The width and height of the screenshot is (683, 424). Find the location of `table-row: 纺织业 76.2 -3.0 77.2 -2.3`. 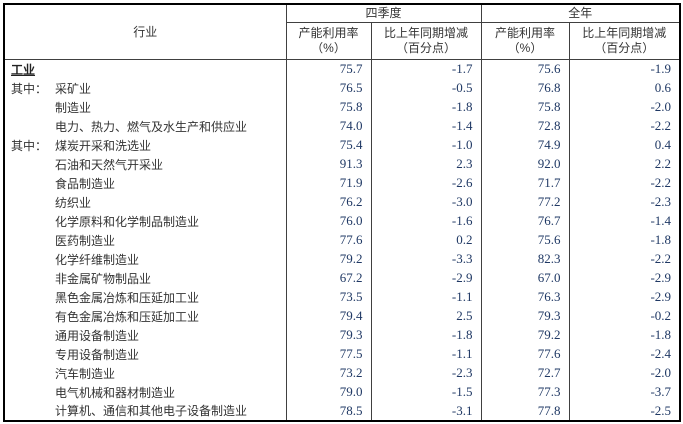

table-row: 纺织业 76.2 -3.0 77.2 -2.3 is located at coordinates (342, 202).